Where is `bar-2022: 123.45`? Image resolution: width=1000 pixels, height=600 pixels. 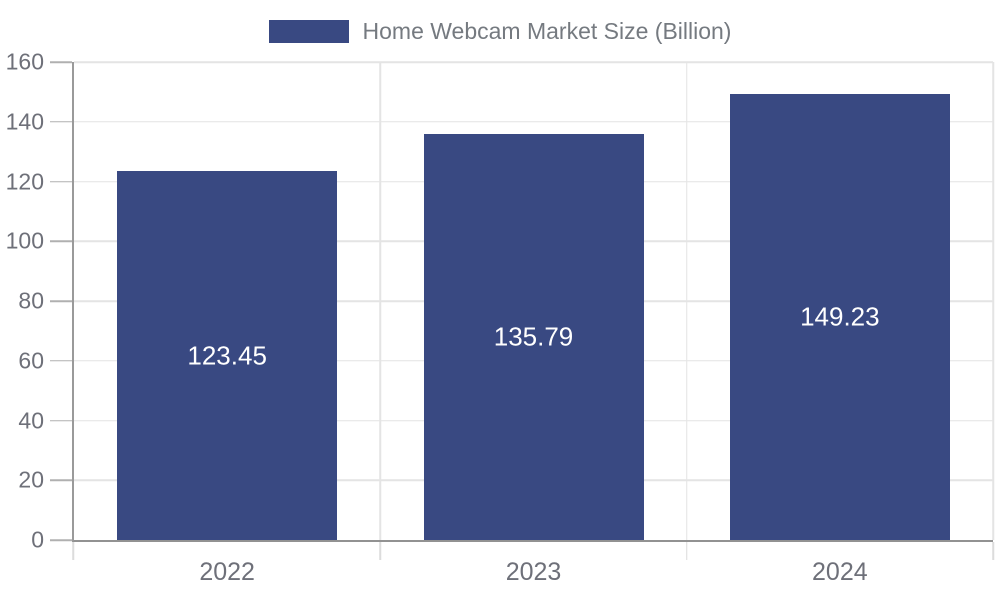 bar-2022: 123.45 is located at coordinates (227, 355).